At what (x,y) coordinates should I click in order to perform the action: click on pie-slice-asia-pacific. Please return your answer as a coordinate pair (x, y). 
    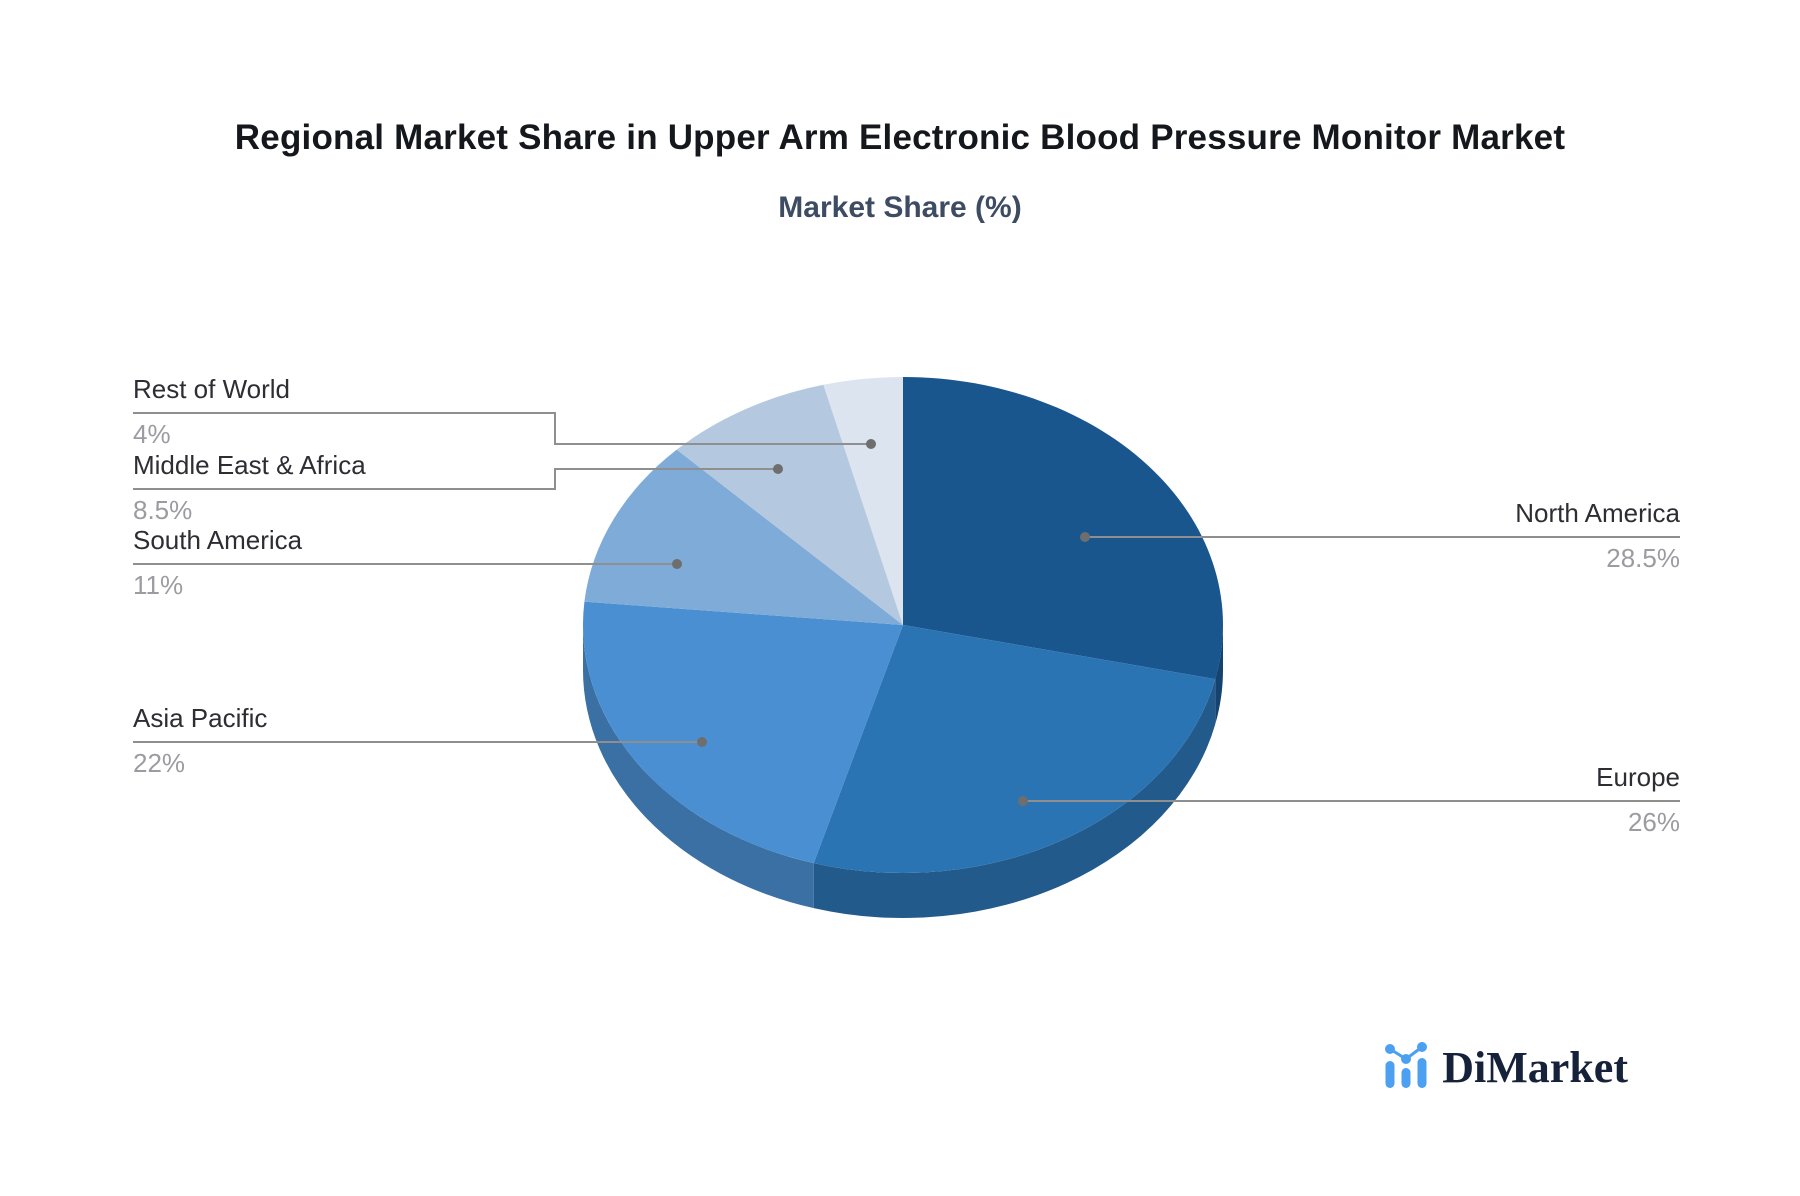
    Looking at the image, I should click on (743, 732).